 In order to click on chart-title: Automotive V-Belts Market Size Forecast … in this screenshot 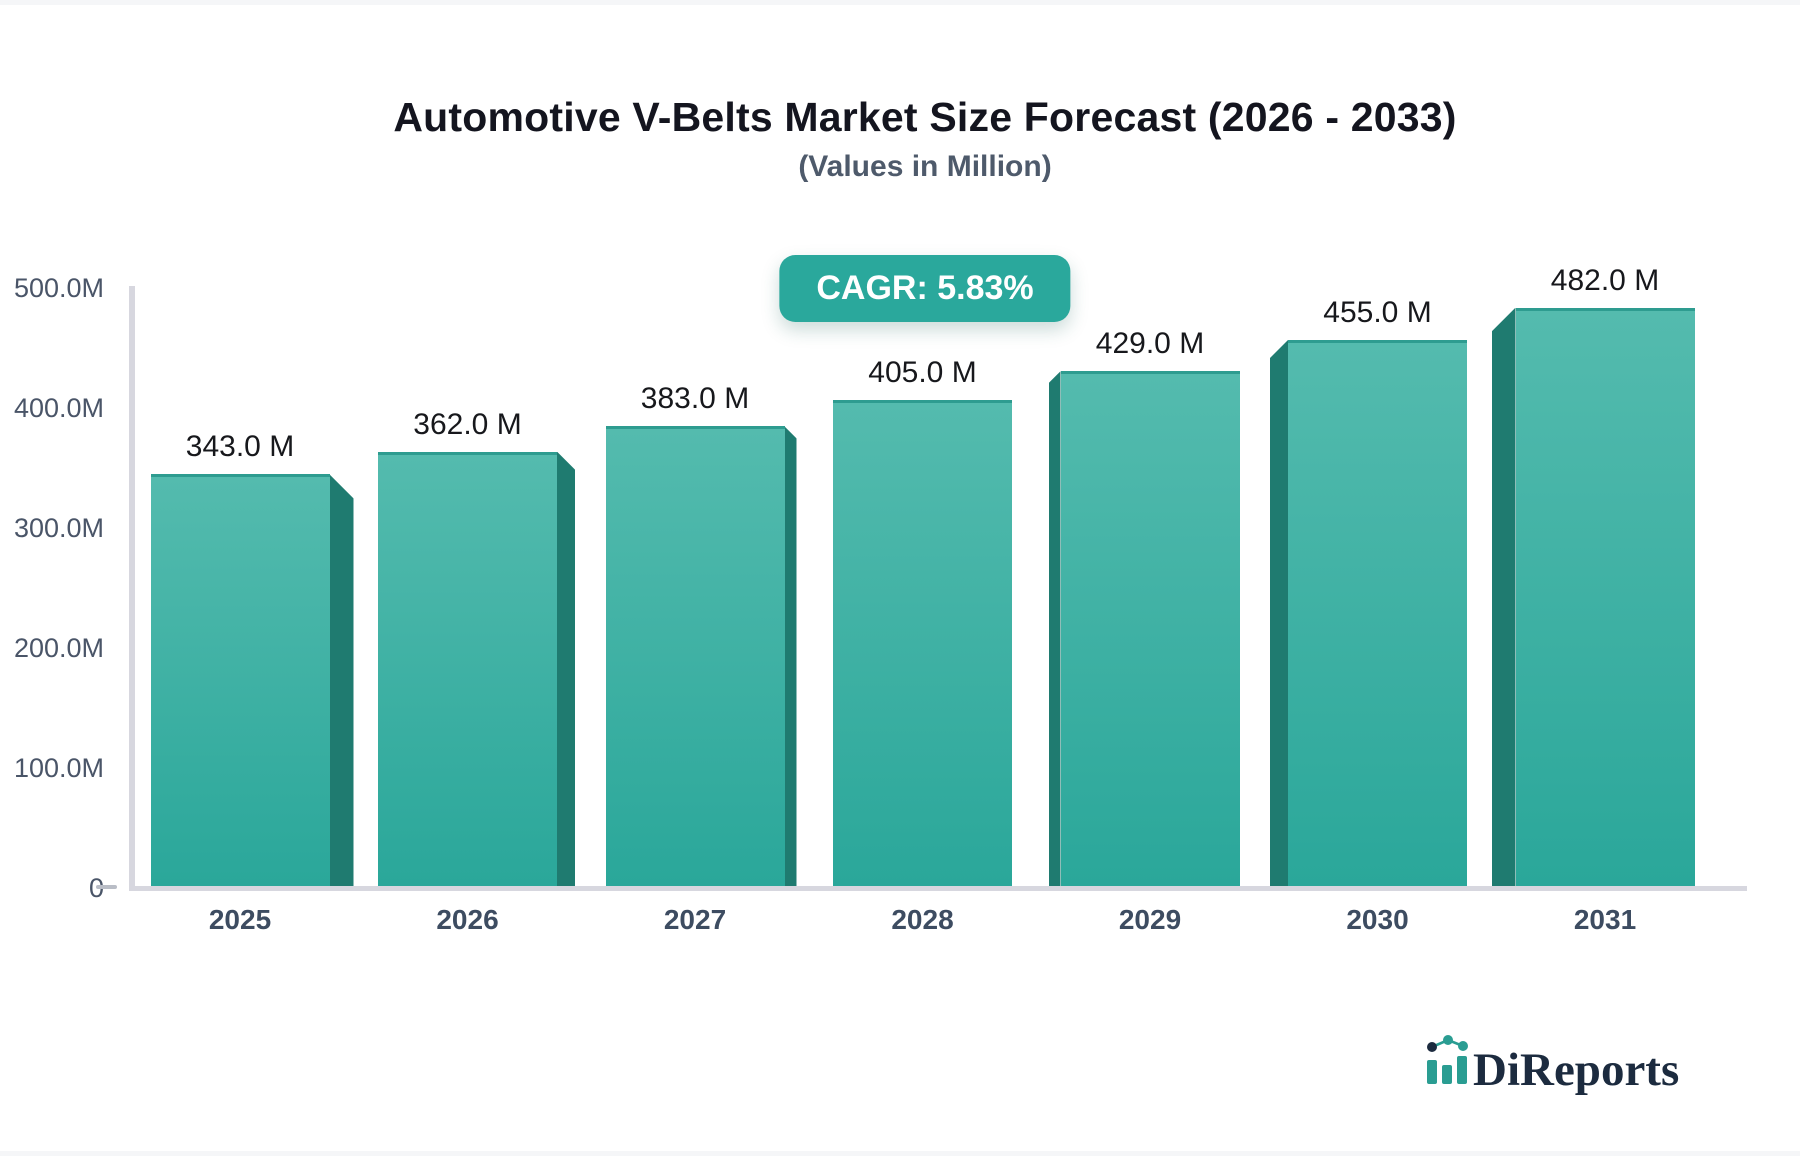, I will do `click(925, 117)`.